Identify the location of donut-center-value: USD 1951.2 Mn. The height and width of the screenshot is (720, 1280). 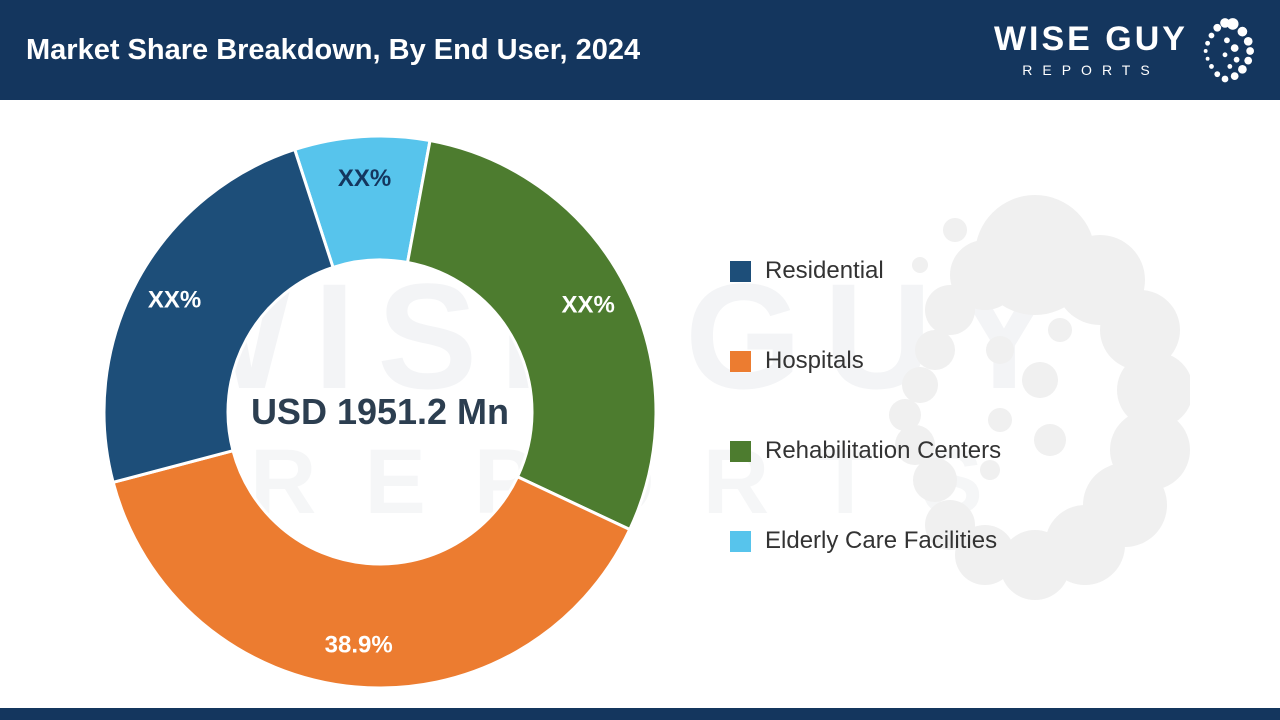
(380, 411).